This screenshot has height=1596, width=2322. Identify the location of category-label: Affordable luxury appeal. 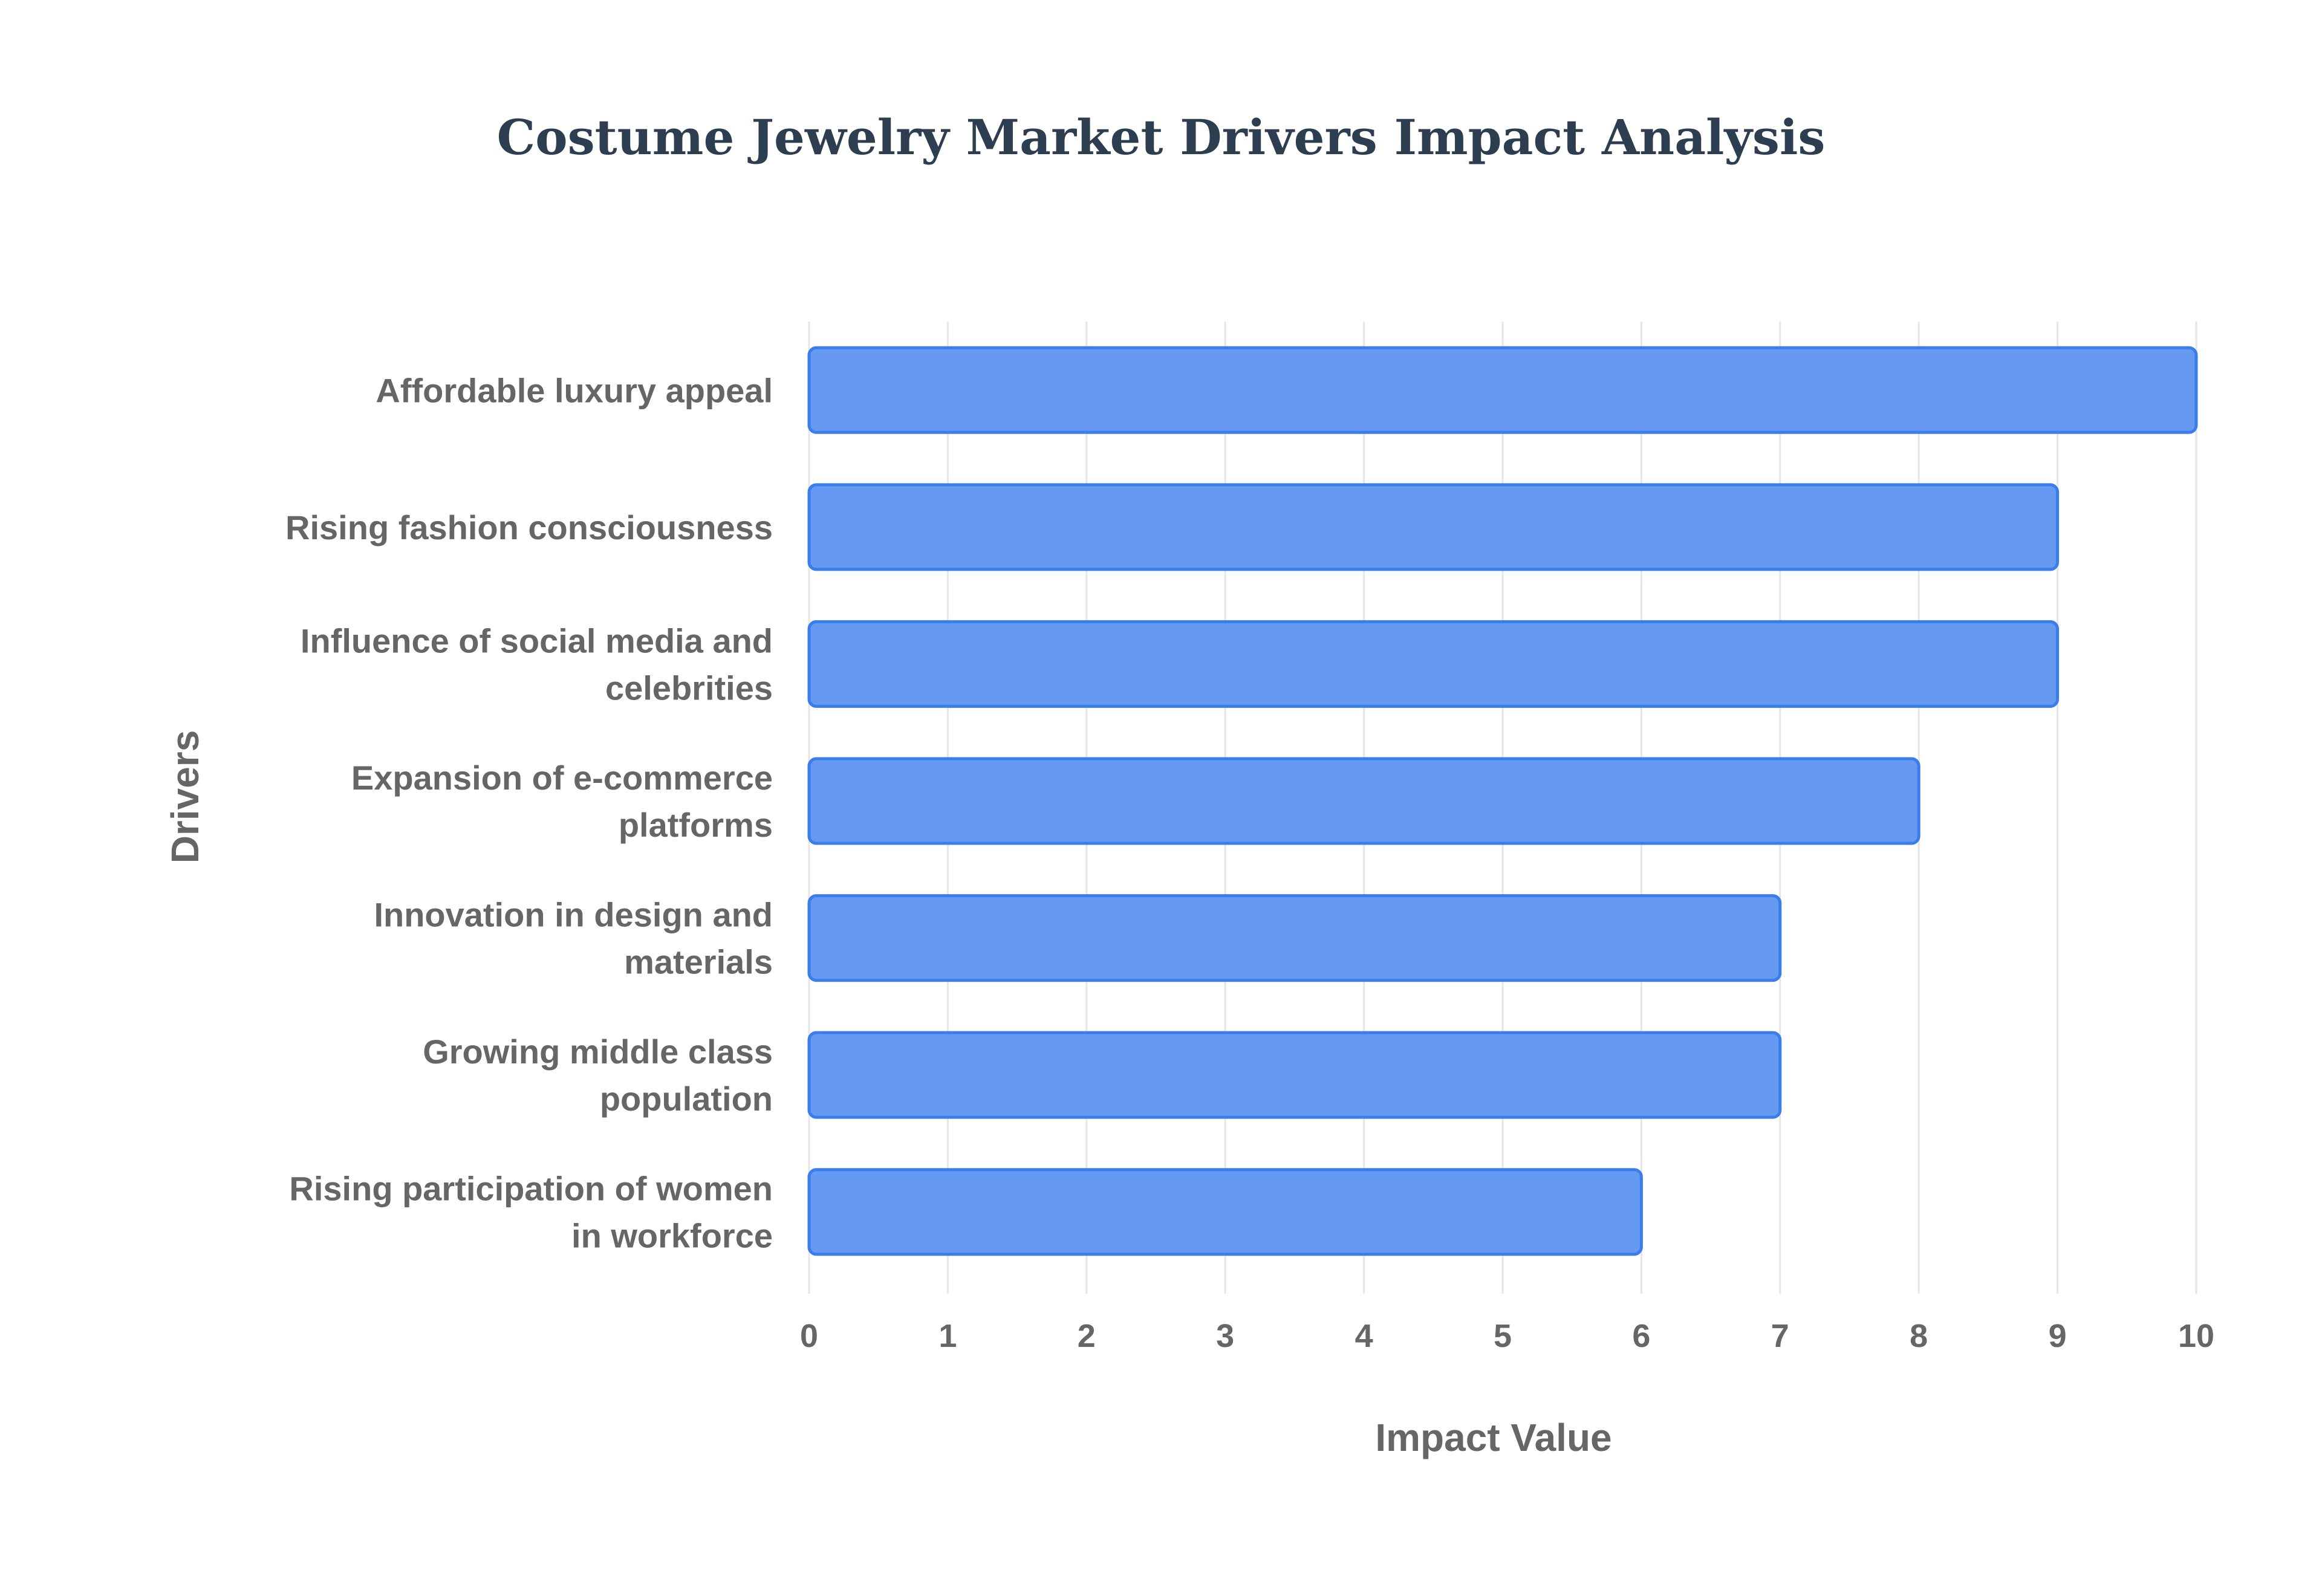
(574, 390).